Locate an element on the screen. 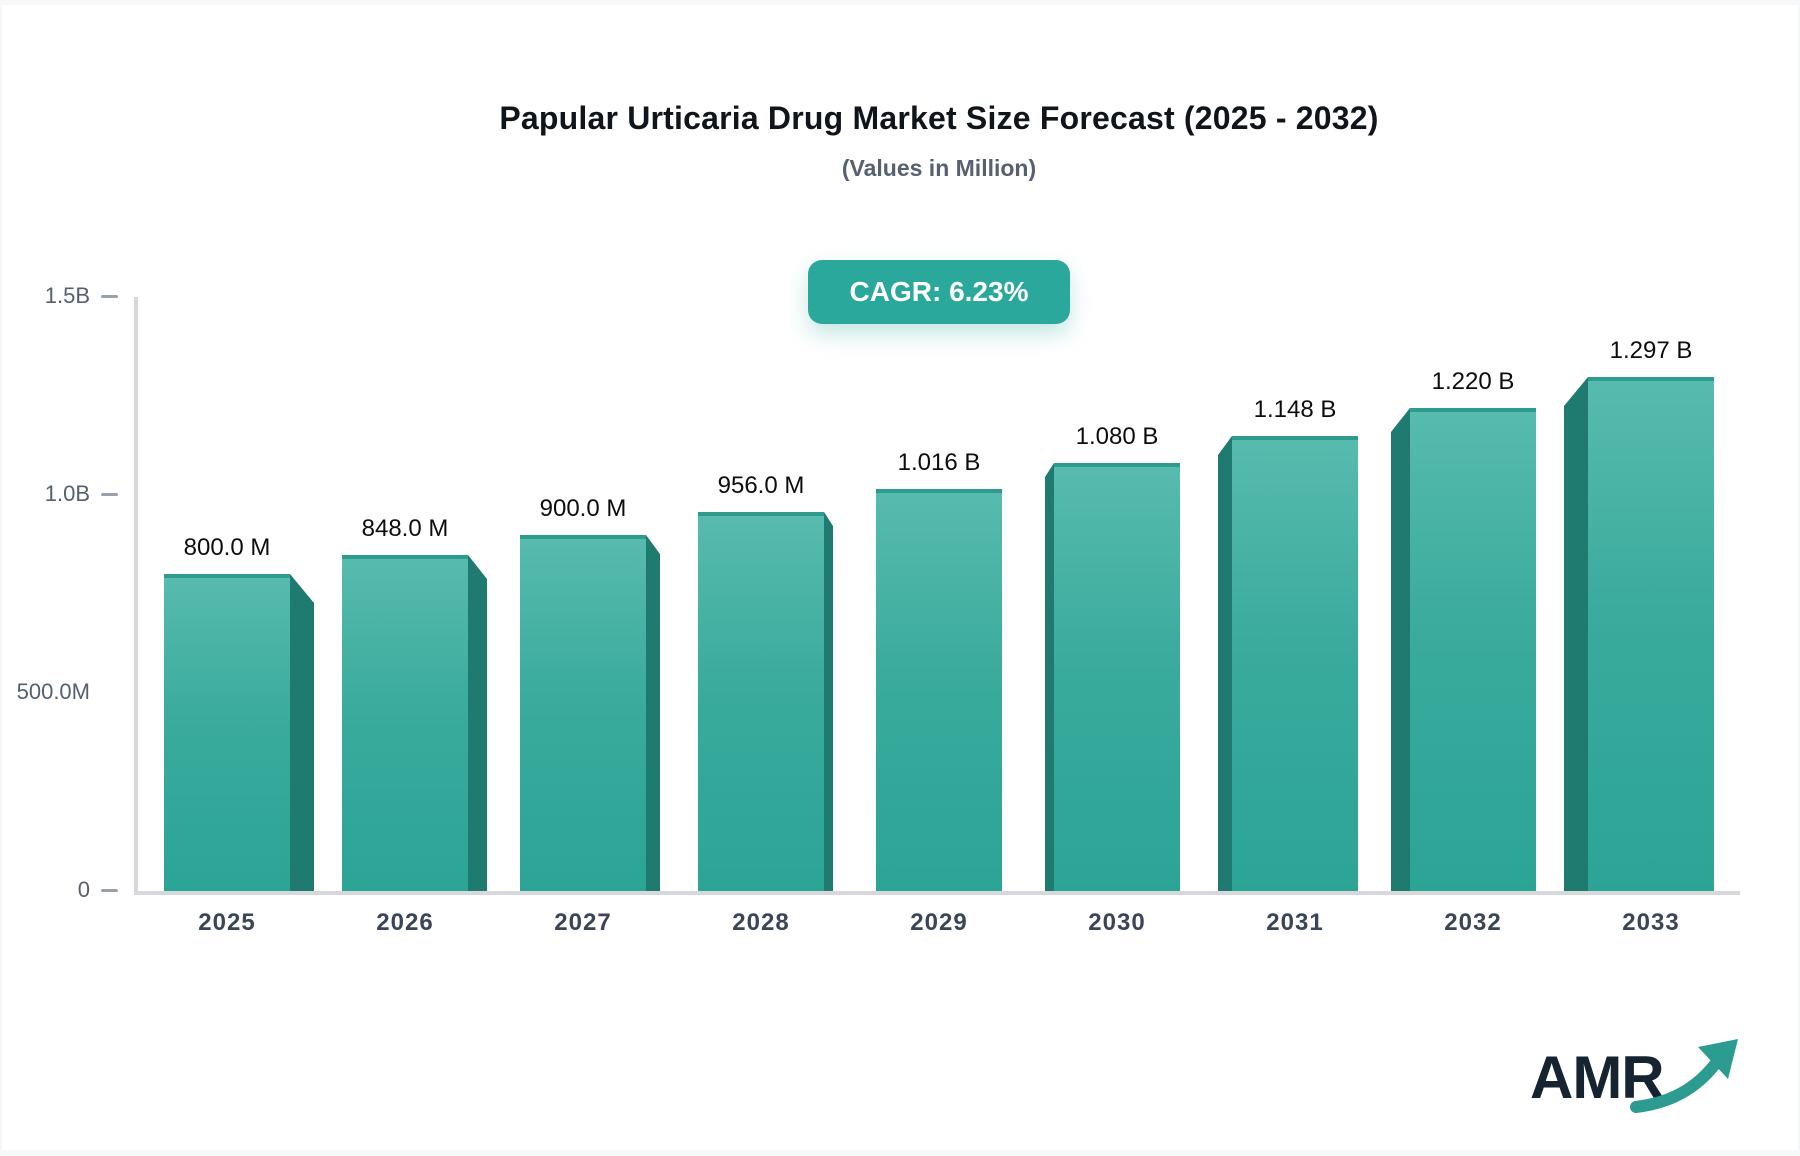 The width and height of the screenshot is (1800, 1156). x-axis-label-2029: 2029 is located at coordinates (939, 922).